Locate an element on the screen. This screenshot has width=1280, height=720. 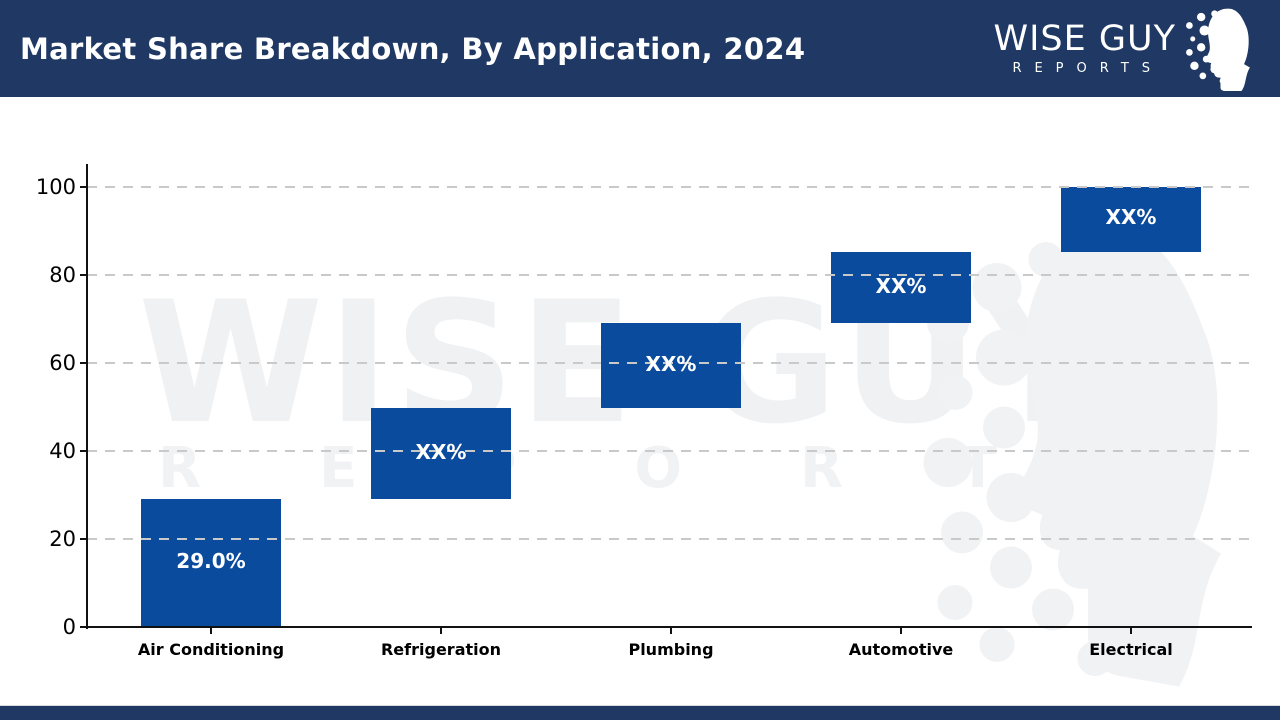
footer-divider is located at coordinates (640, 705).